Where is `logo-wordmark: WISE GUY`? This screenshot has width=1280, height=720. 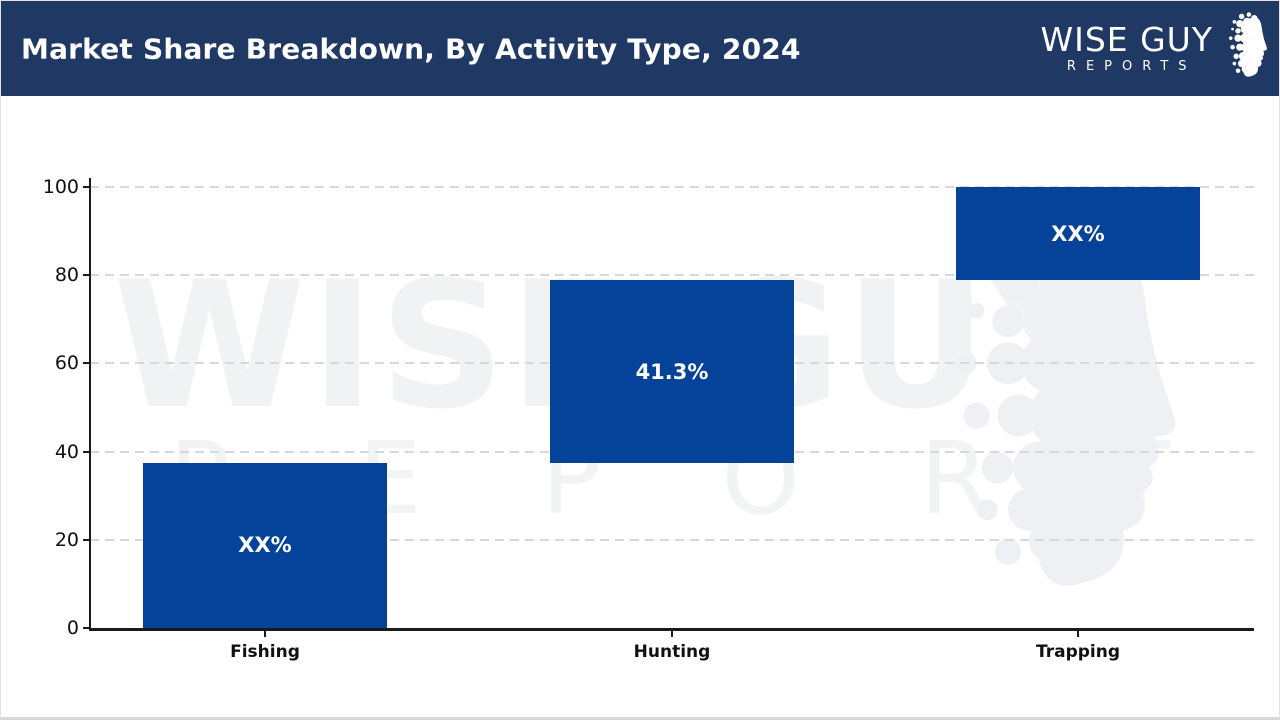 logo-wordmark: WISE GUY is located at coordinates (1126, 39).